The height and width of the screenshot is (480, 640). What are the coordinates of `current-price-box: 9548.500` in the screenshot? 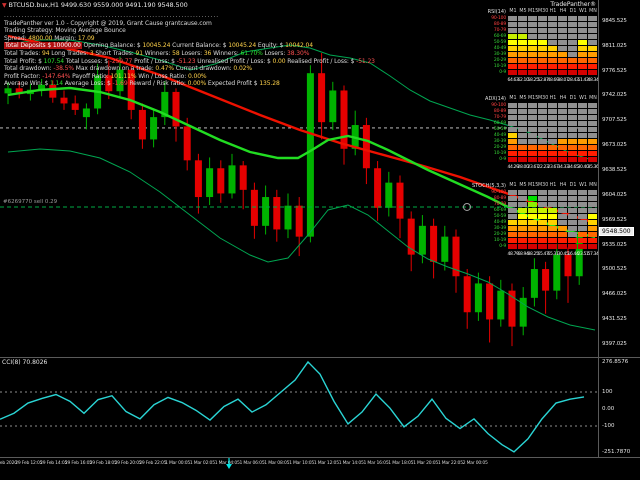 It's located at (616, 231).